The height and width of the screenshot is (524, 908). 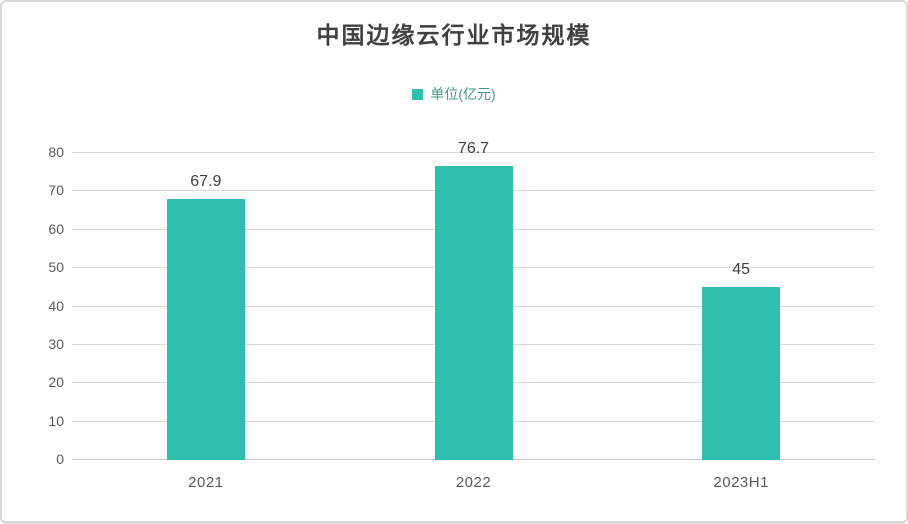 What do you see at coordinates (741, 270) in the screenshot?
I see `bar-value-label-2023H1: 45` at bounding box center [741, 270].